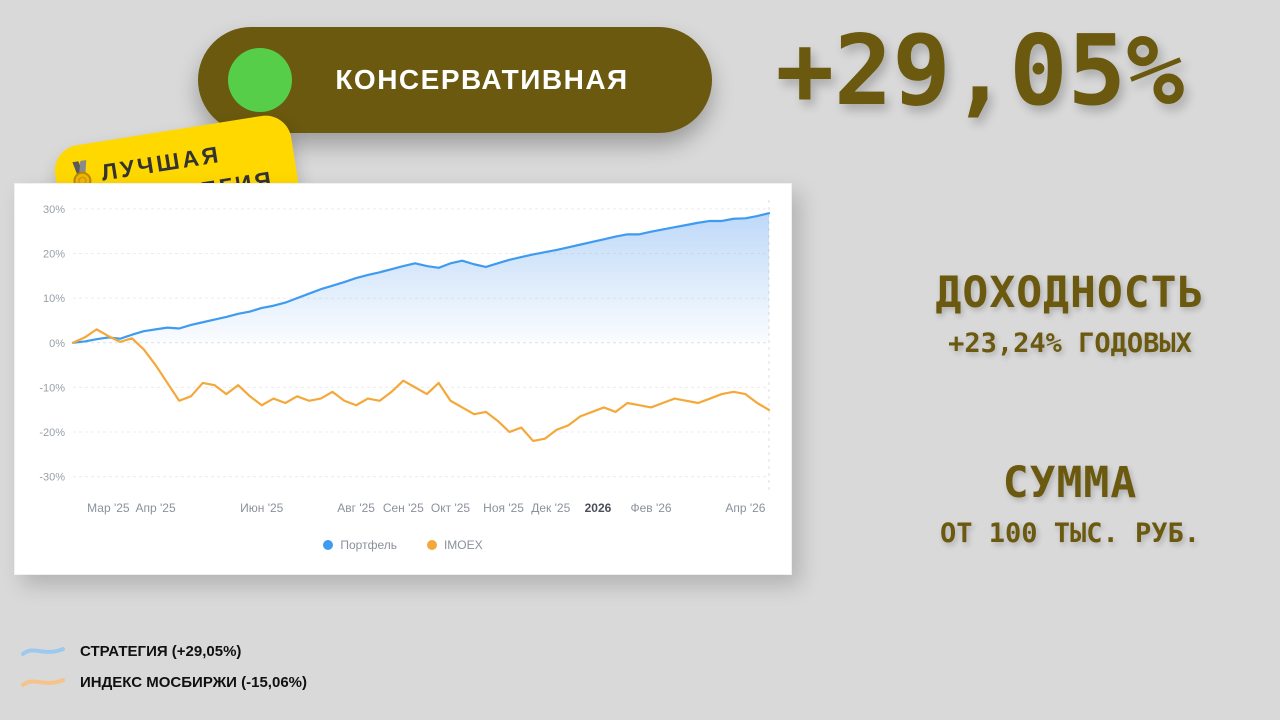  What do you see at coordinates (980, 70) in the screenshot?
I see `total-return-value: +29,05%` at bounding box center [980, 70].